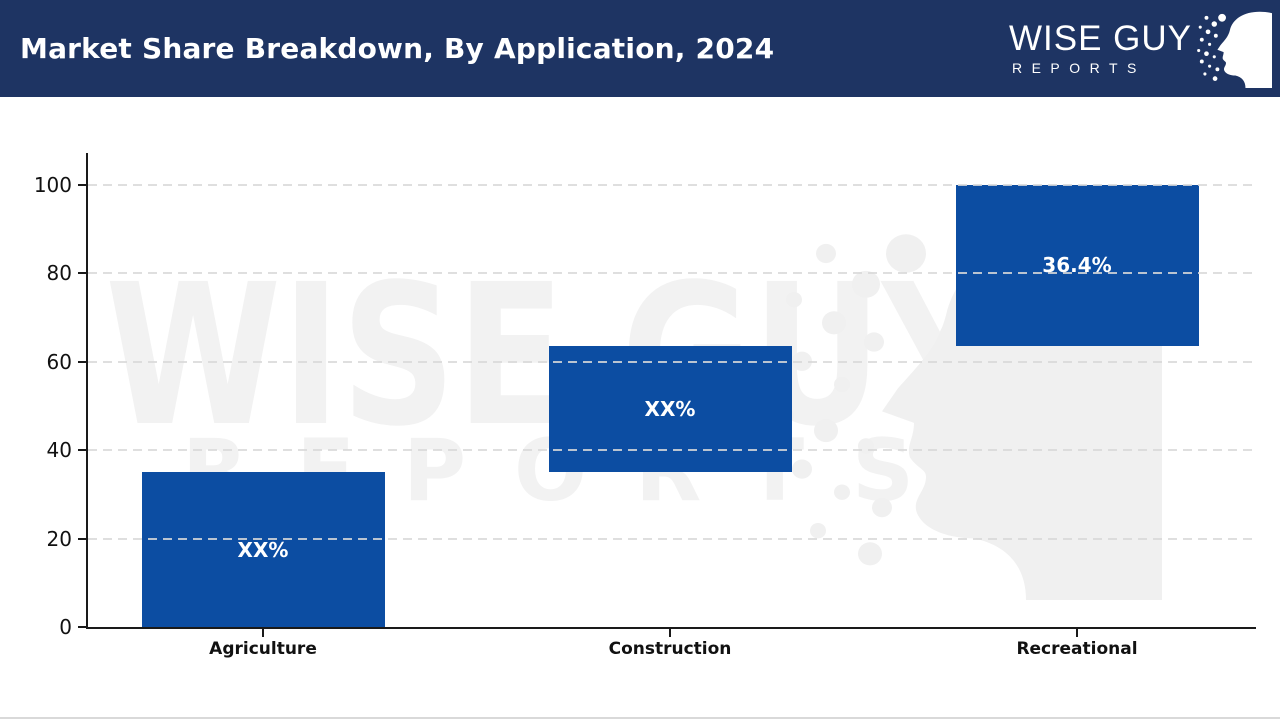  Describe the element at coordinates (1077, 649) in the screenshot. I see `x-category-label: Recreational` at that location.